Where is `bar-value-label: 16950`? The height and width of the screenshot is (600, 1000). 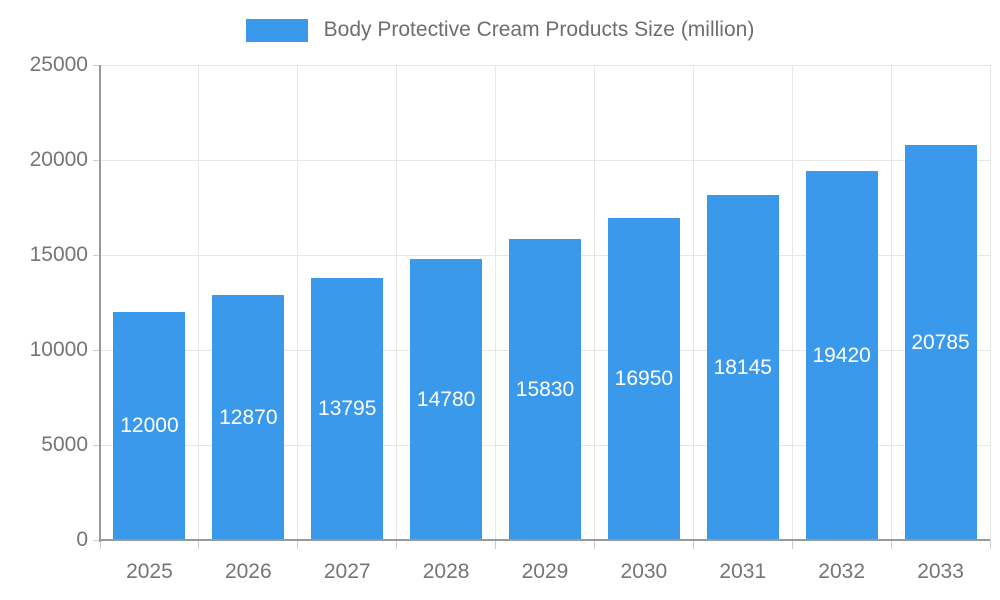 bar-value-label: 16950 is located at coordinates (644, 378).